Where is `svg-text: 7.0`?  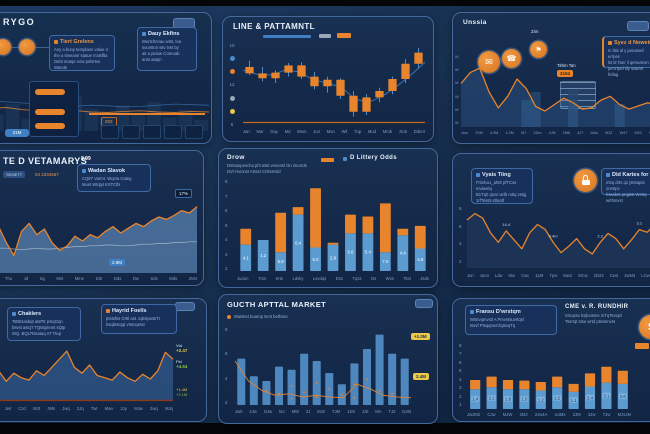
svg-text: 7.0 is located at coordinates (385, 261).